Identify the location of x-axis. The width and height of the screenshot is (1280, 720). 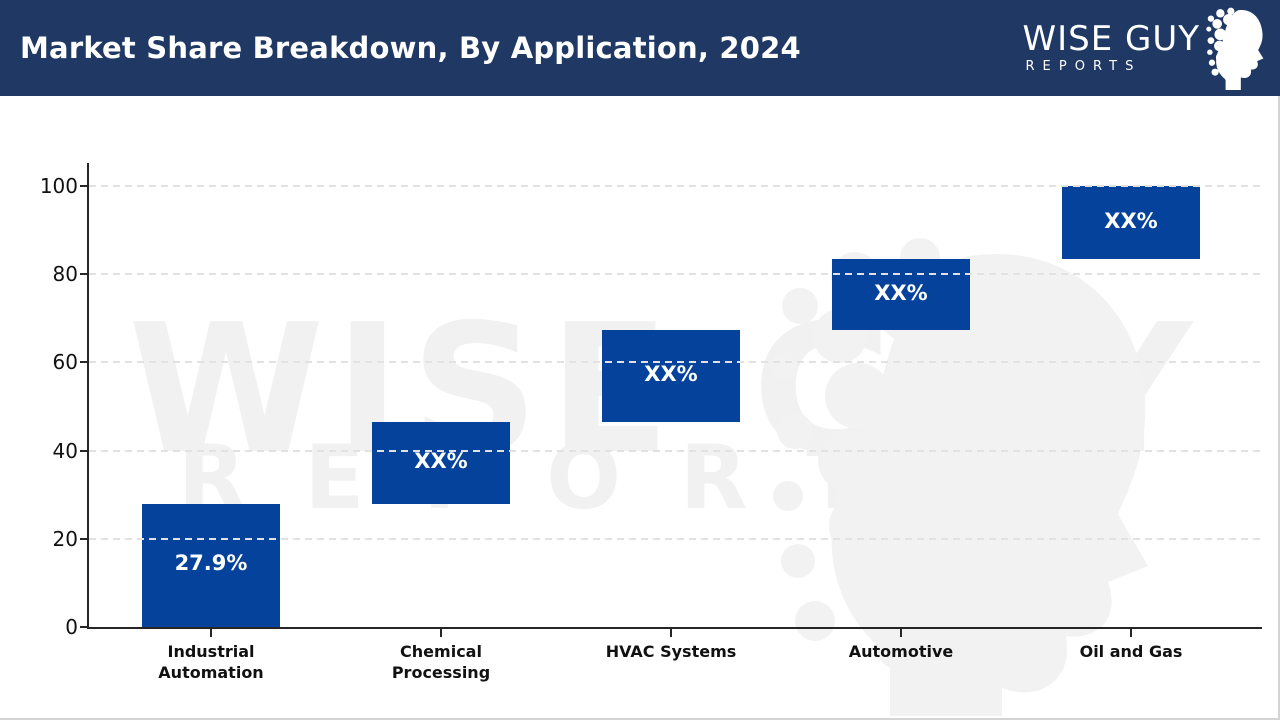
(674, 628).